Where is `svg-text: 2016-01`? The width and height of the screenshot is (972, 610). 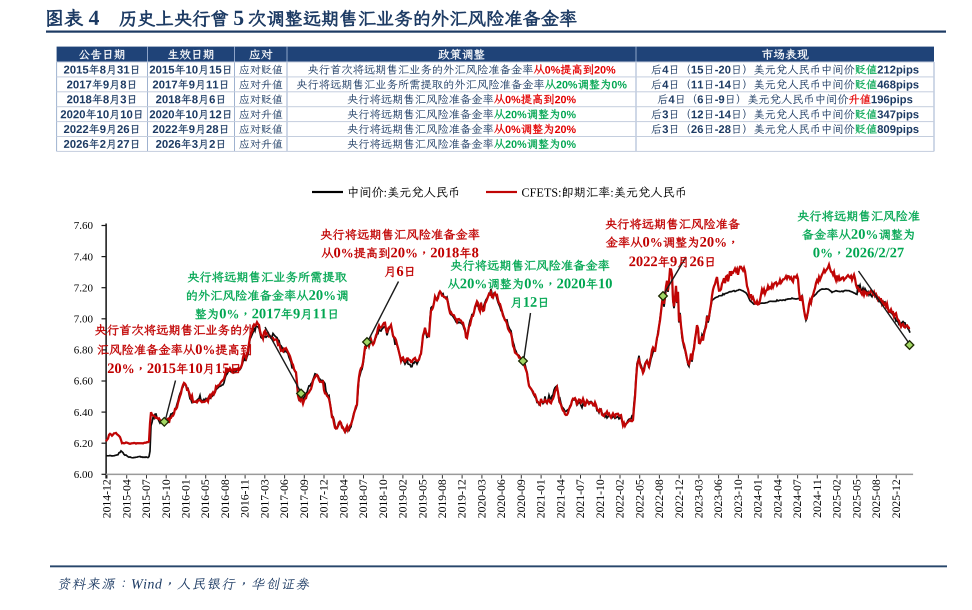 svg-text: 2016-01 is located at coordinates (186, 498).